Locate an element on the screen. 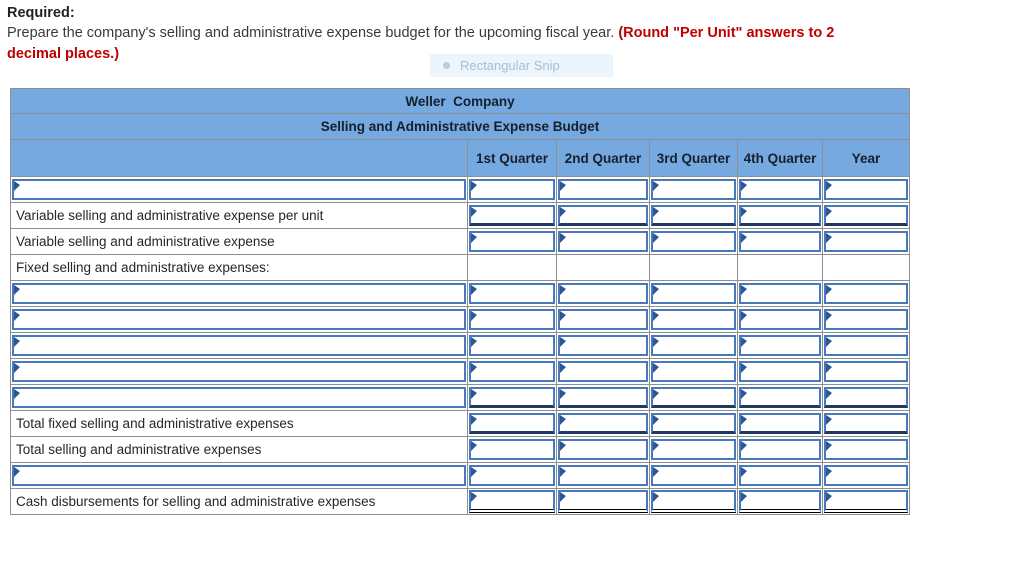  column-header-q2: 2nd Quarter is located at coordinates (603, 158).